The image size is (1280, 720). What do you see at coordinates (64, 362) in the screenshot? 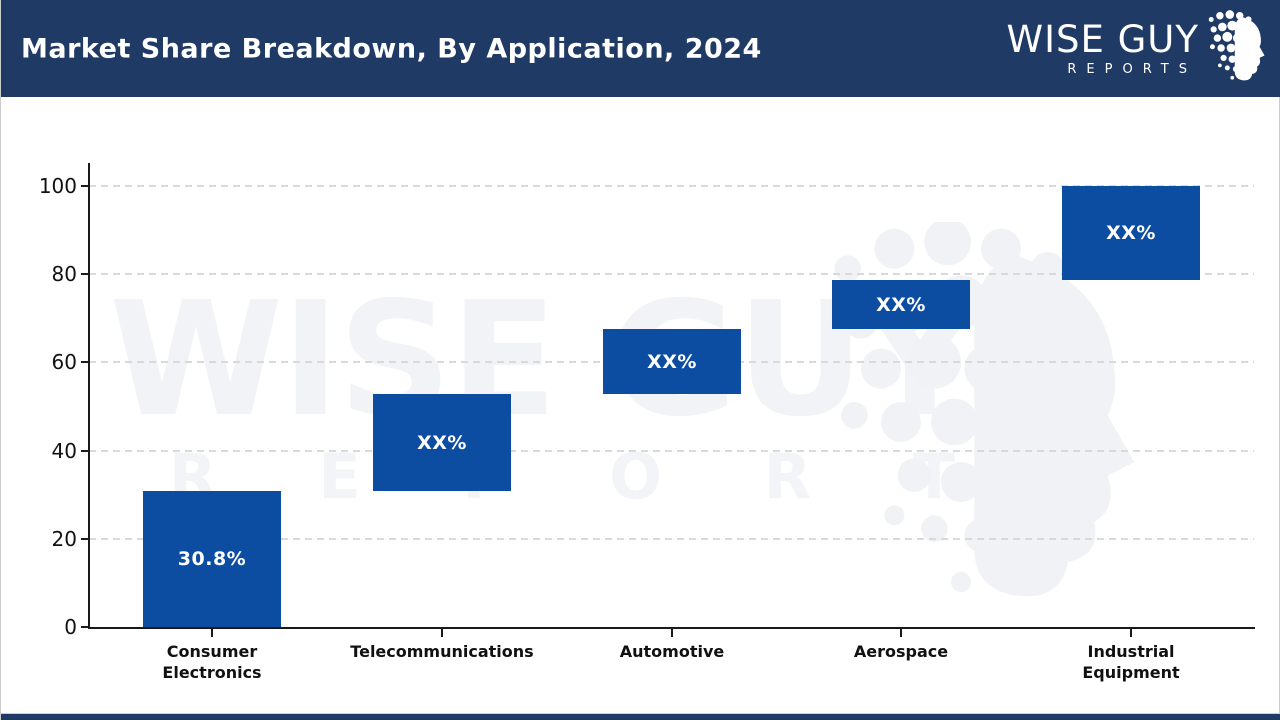
I see `y-tick-label-60: 60` at bounding box center [64, 362].